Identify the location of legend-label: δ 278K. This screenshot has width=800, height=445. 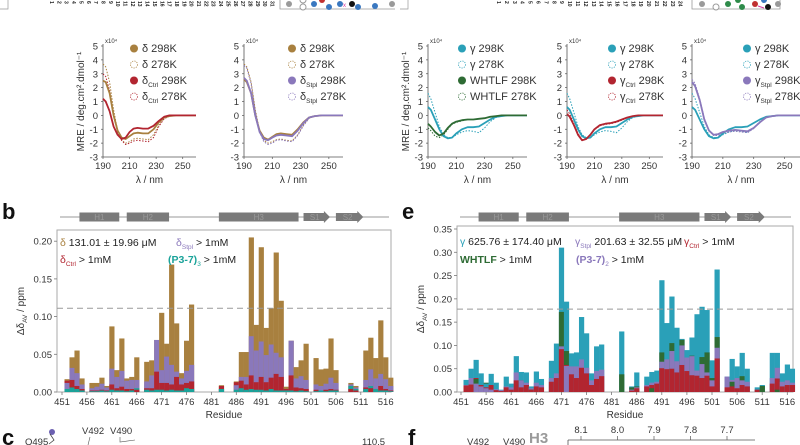
(160, 65).